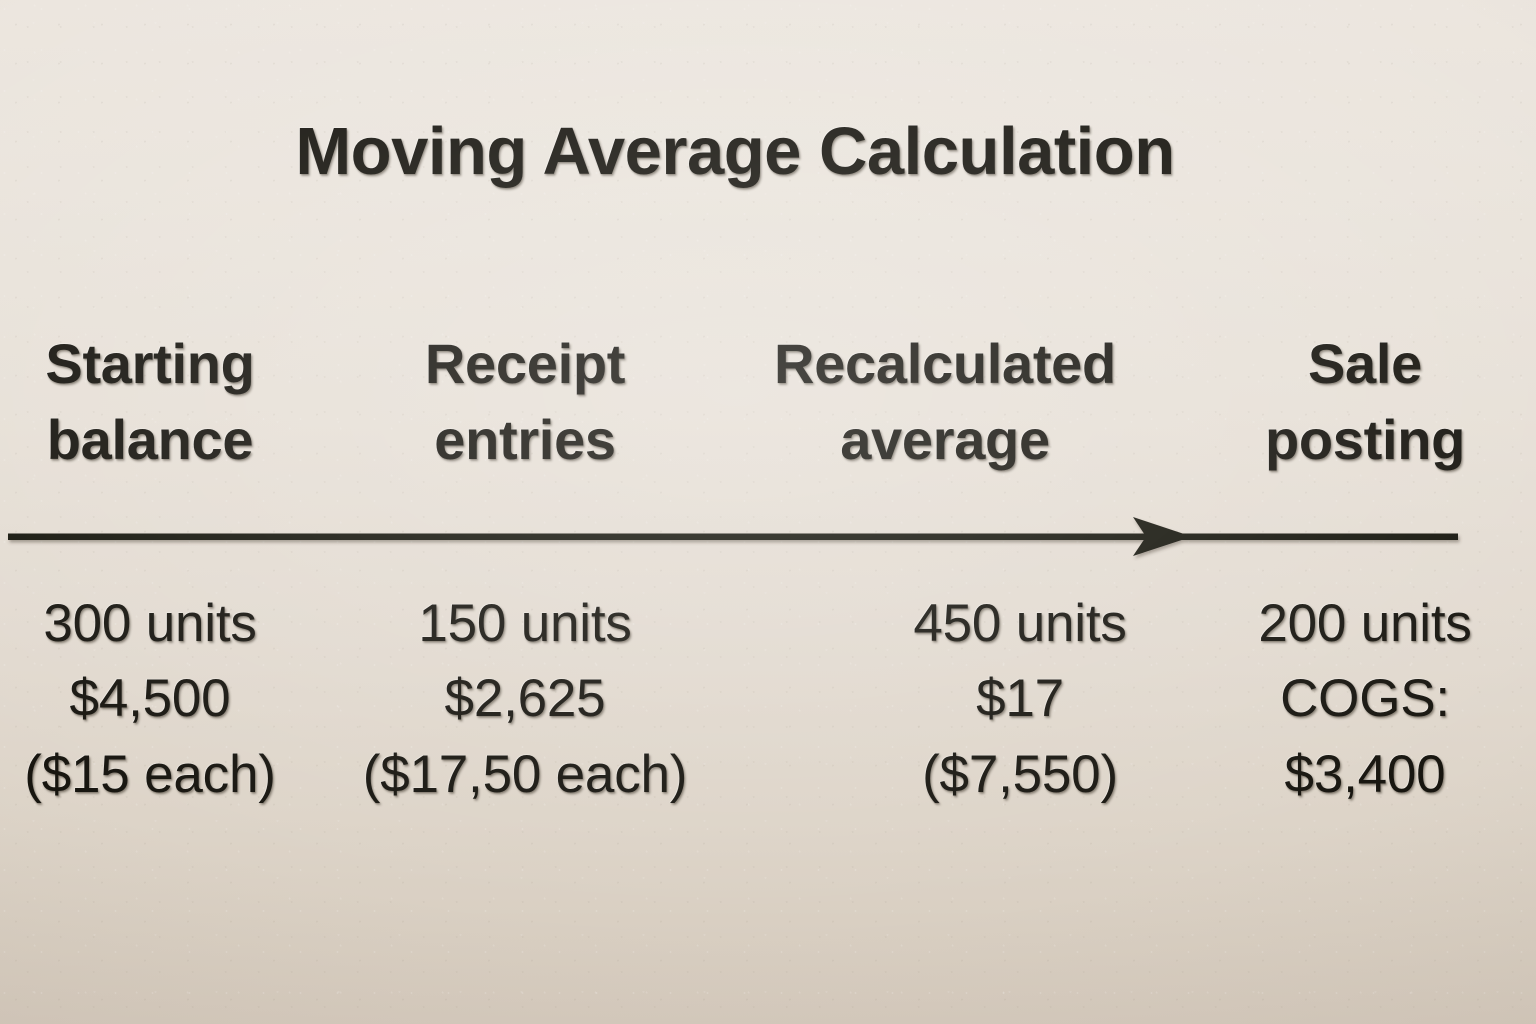 The image size is (1536, 1024). I want to click on value-units: 300 units, so click(150, 623).